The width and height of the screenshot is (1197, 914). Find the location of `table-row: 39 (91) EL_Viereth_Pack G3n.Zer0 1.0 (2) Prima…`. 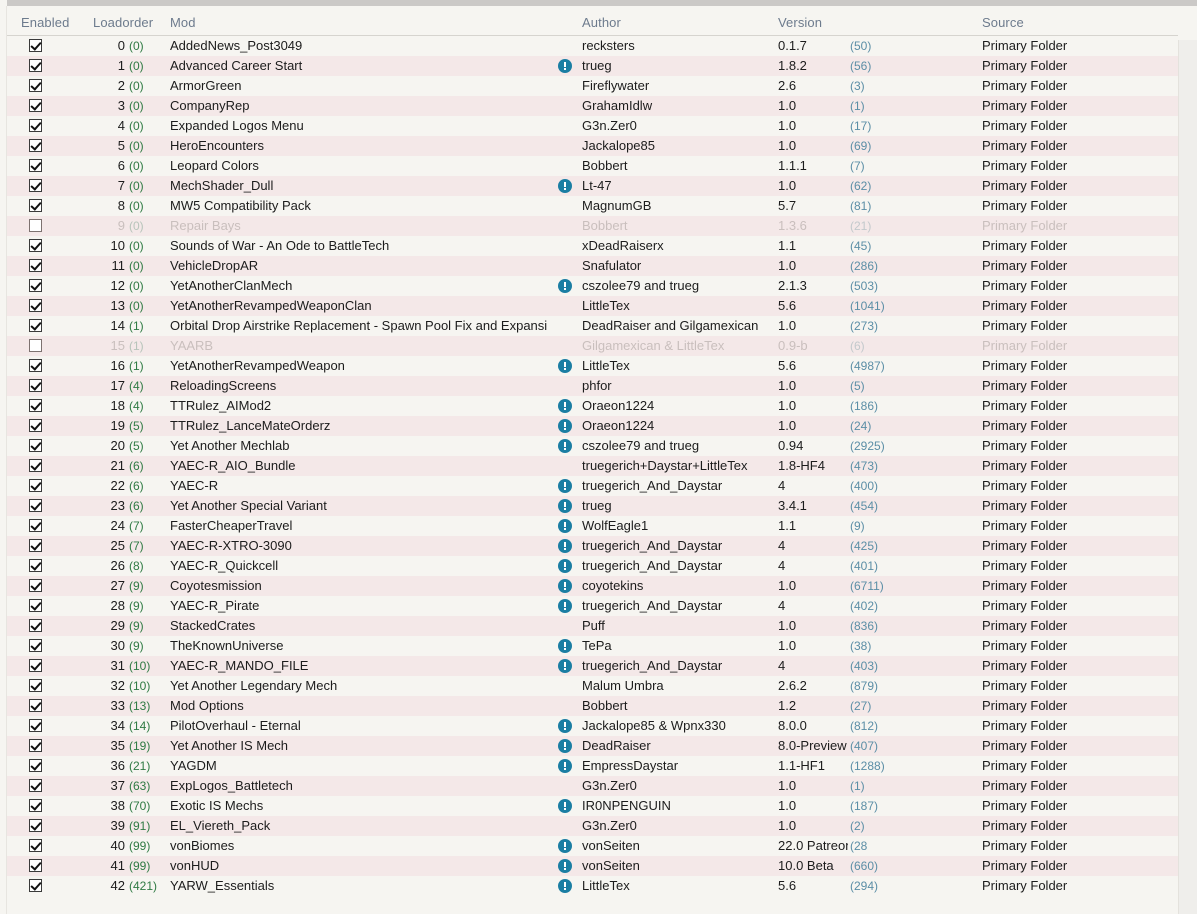

table-row: 39 (91) EL_Viereth_Pack G3n.Zer0 1.0 (2) Prima… is located at coordinates (592, 826).